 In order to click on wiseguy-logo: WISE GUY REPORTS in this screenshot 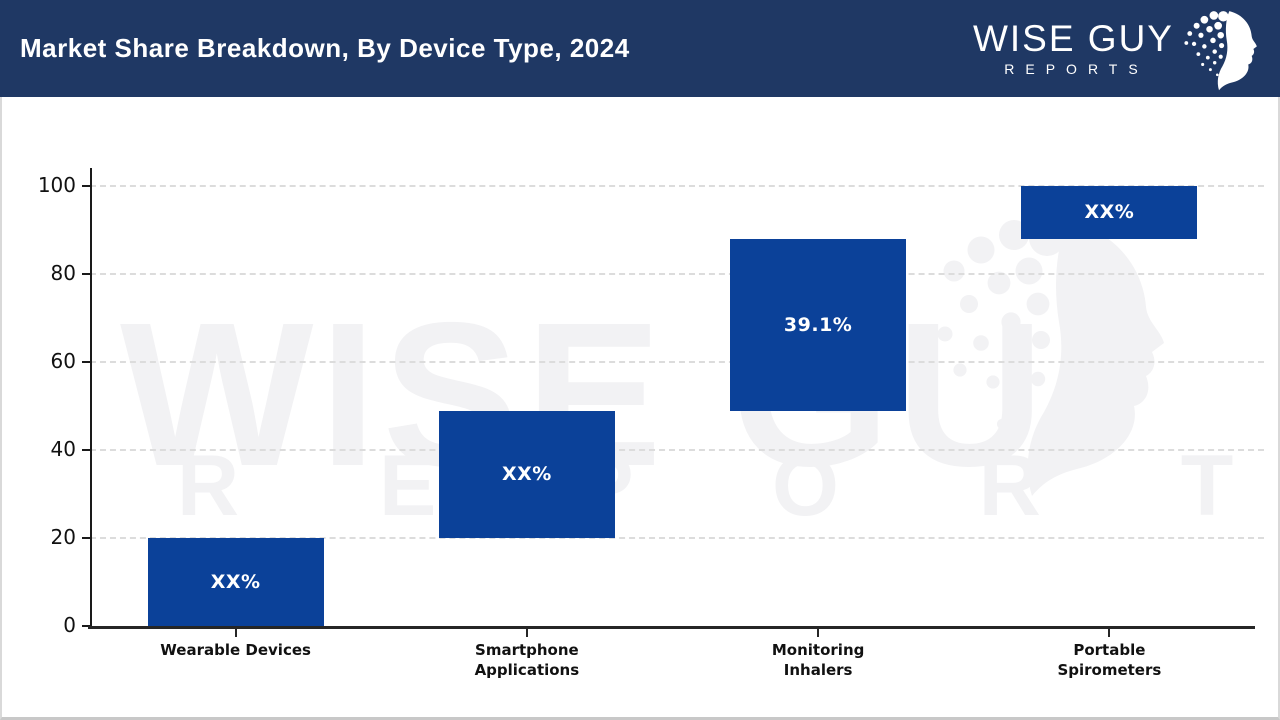, I will do `click(1117, 49)`.